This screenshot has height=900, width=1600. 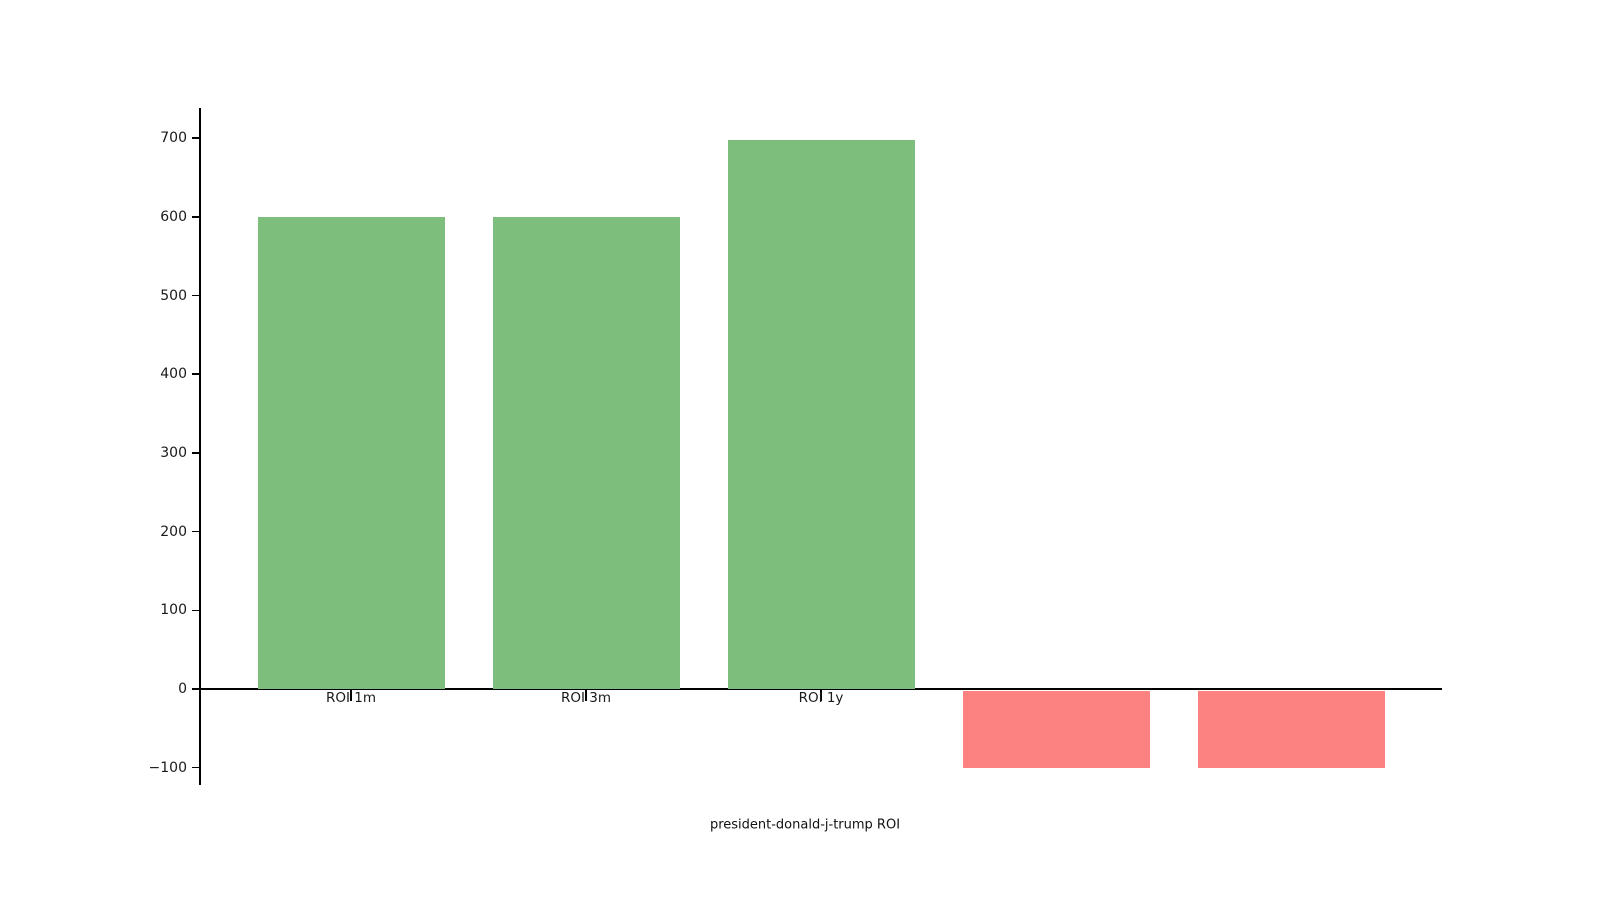 I want to click on chart-title: president-donald-j-trump ROI, so click(x=805, y=825).